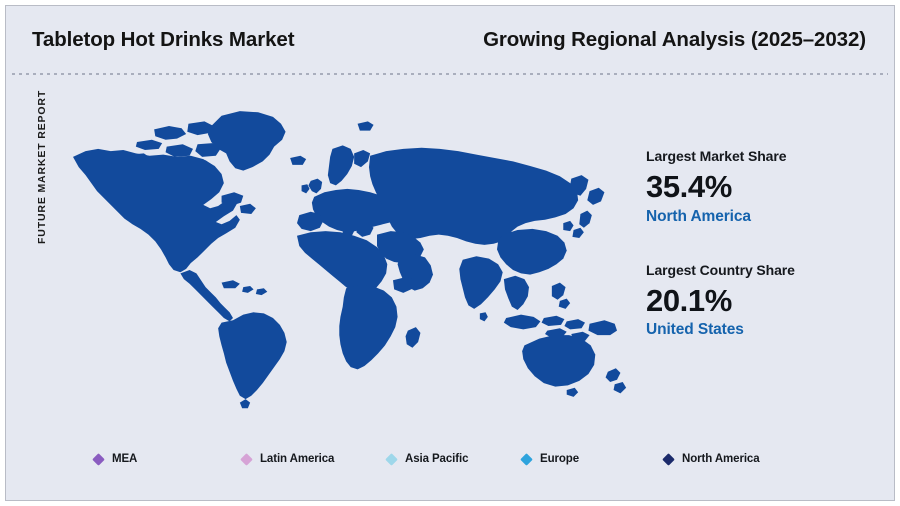 The height and width of the screenshot is (506, 900). What do you see at coordinates (167, 459) in the screenshot?
I see `legend-item-mea: MEA` at bounding box center [167, 459].